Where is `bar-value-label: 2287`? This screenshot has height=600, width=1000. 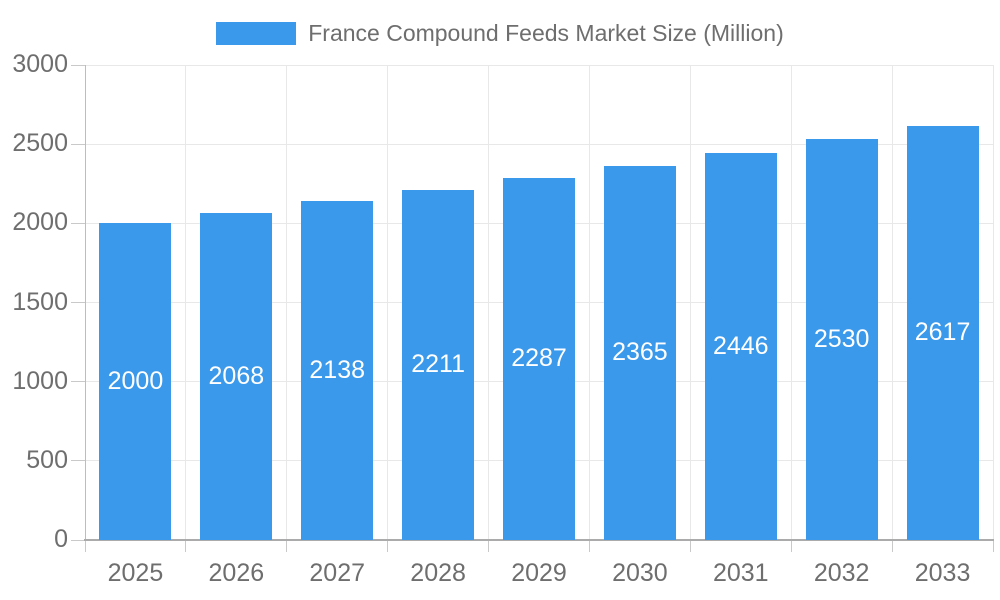 bar-value-label: 2287 is located at coordinates (539, 358).